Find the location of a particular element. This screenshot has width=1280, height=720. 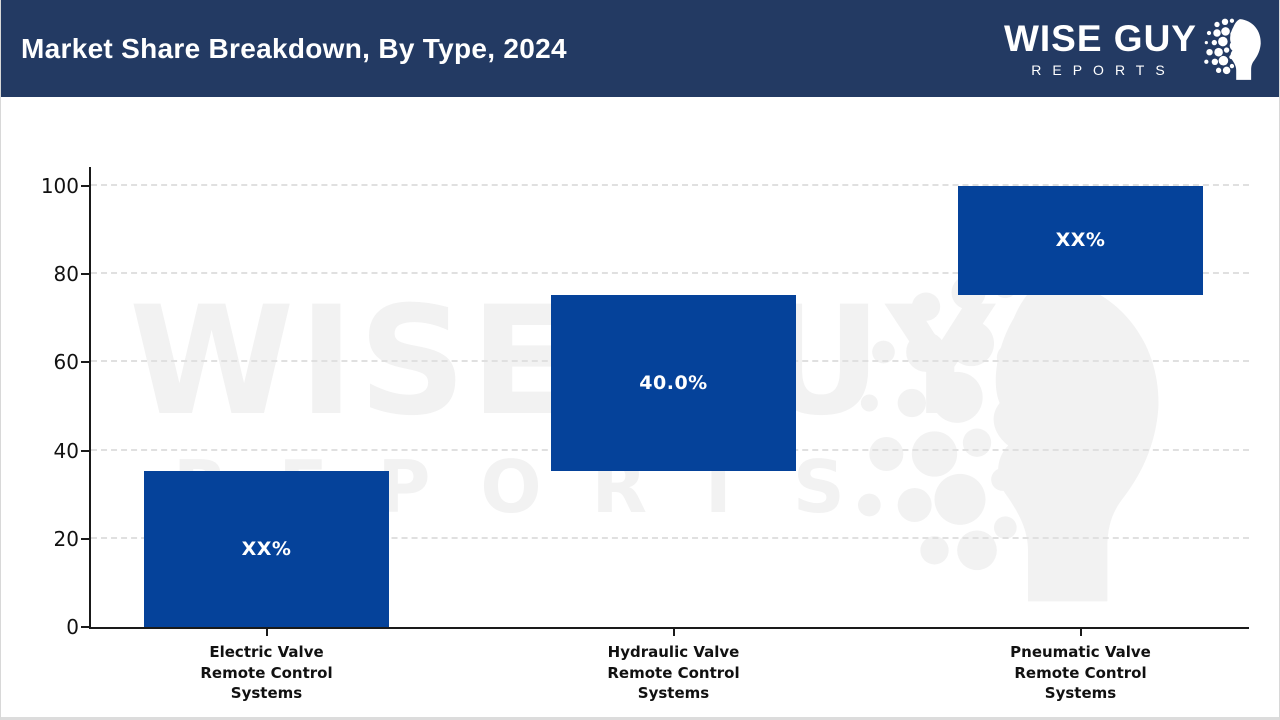

wiseguy-logo: WISE GUY REPORTS is located at coordinates (1134, 49).